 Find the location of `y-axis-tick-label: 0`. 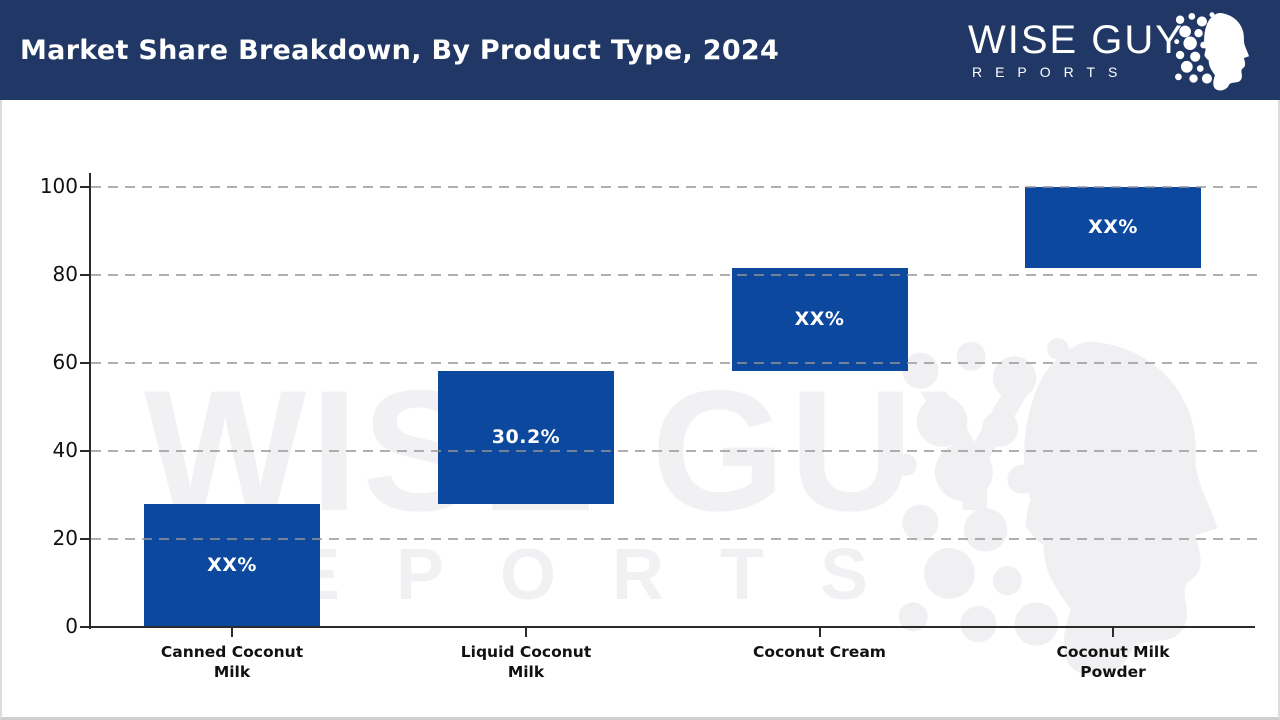

y-axis-tick-label: 0 is located at coordinates (71, 626).